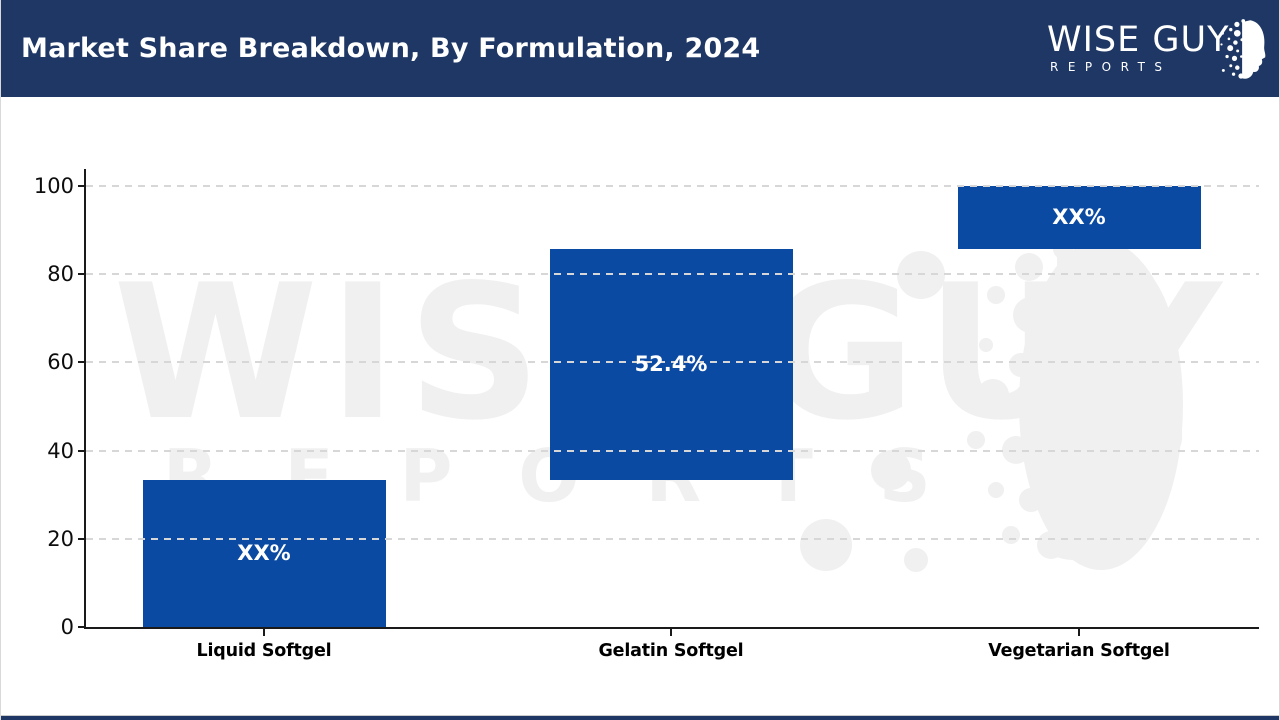 The image size is (1280, 720). I want to click on y-tick-label: 100, so click(53, 186).